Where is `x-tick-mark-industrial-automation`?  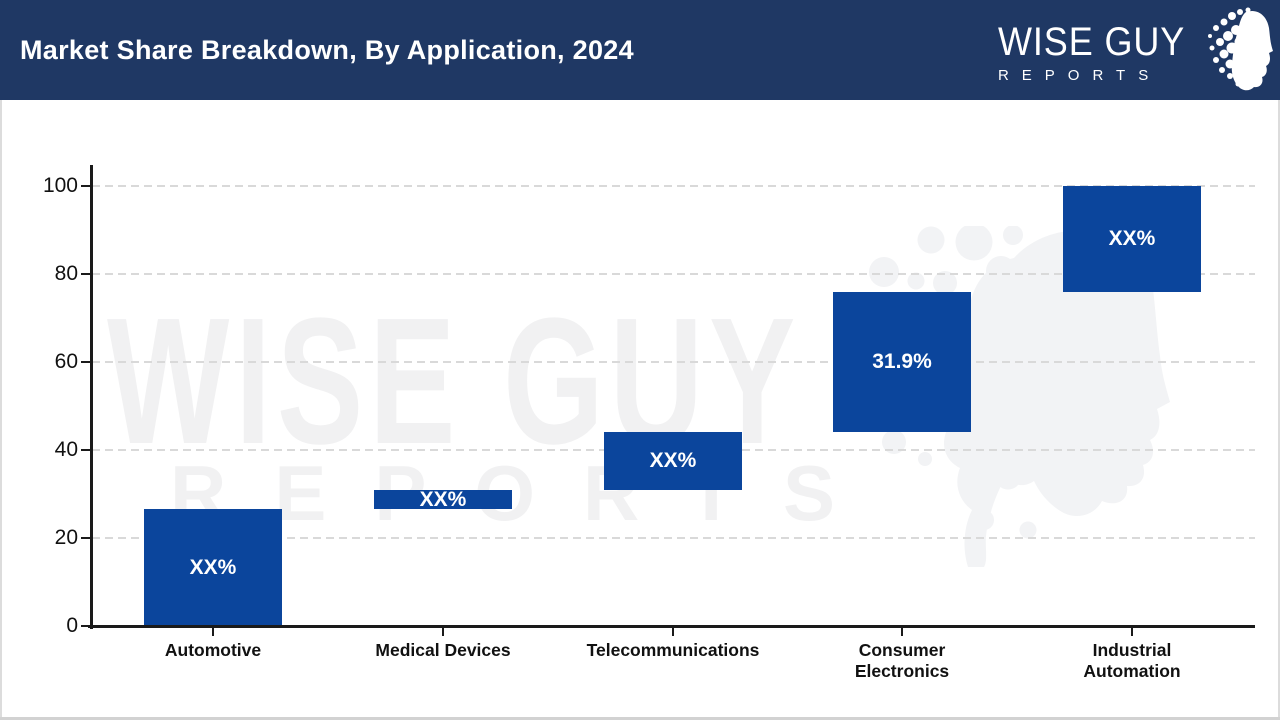
x-tick-mark-industrial-automation is located at coordinates (1132, 631).